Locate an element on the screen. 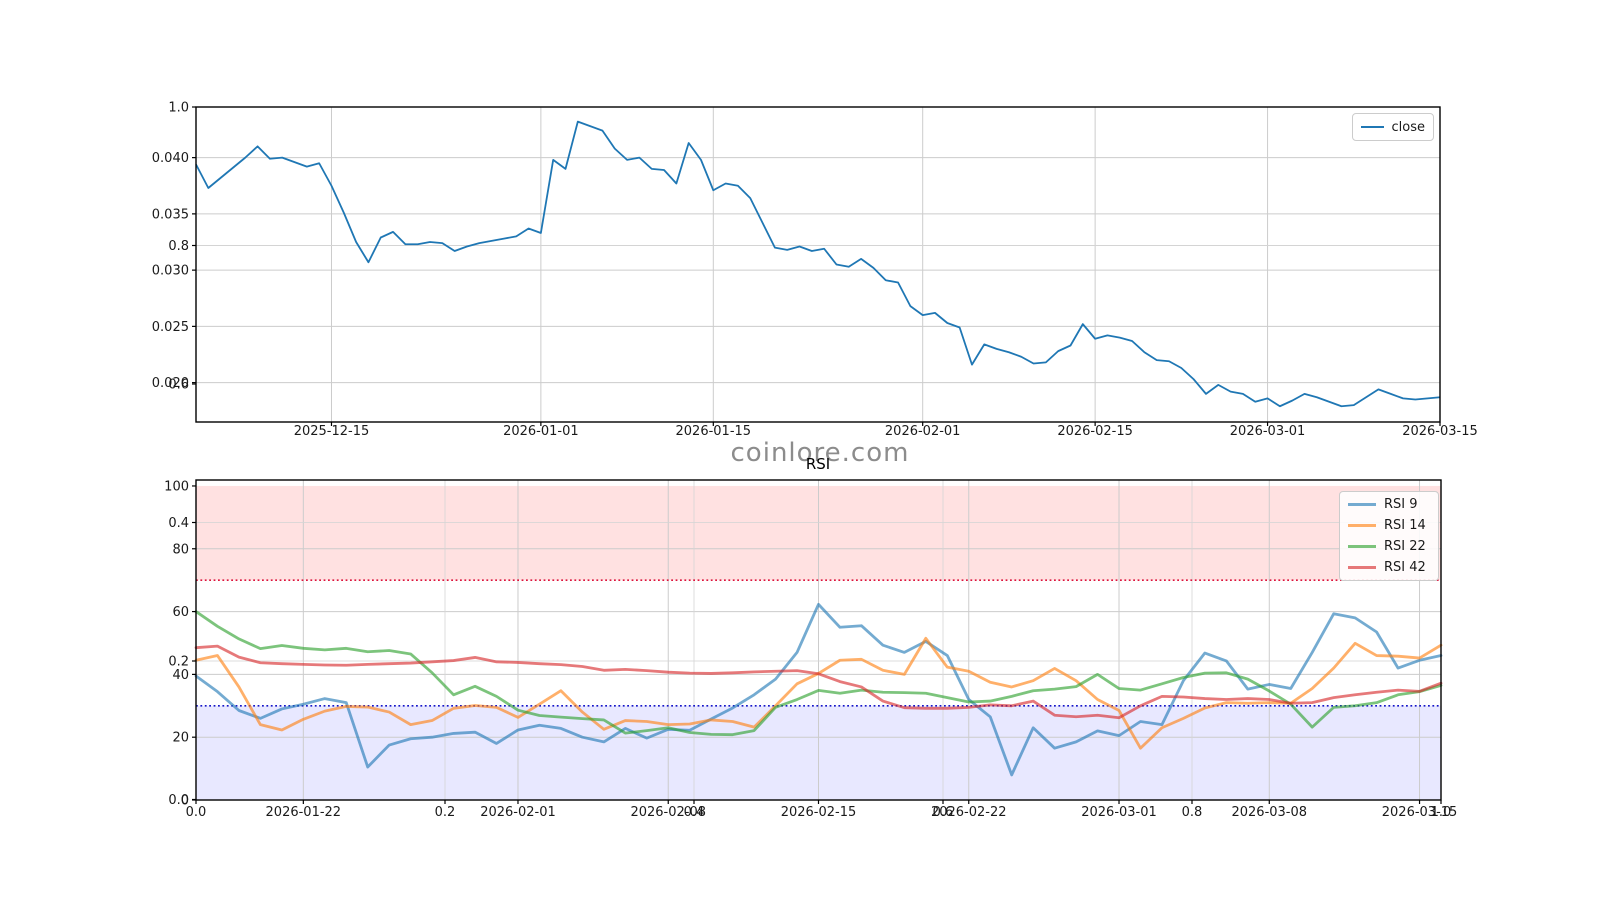  price-legend: close is located at coordinates (1393, 127).